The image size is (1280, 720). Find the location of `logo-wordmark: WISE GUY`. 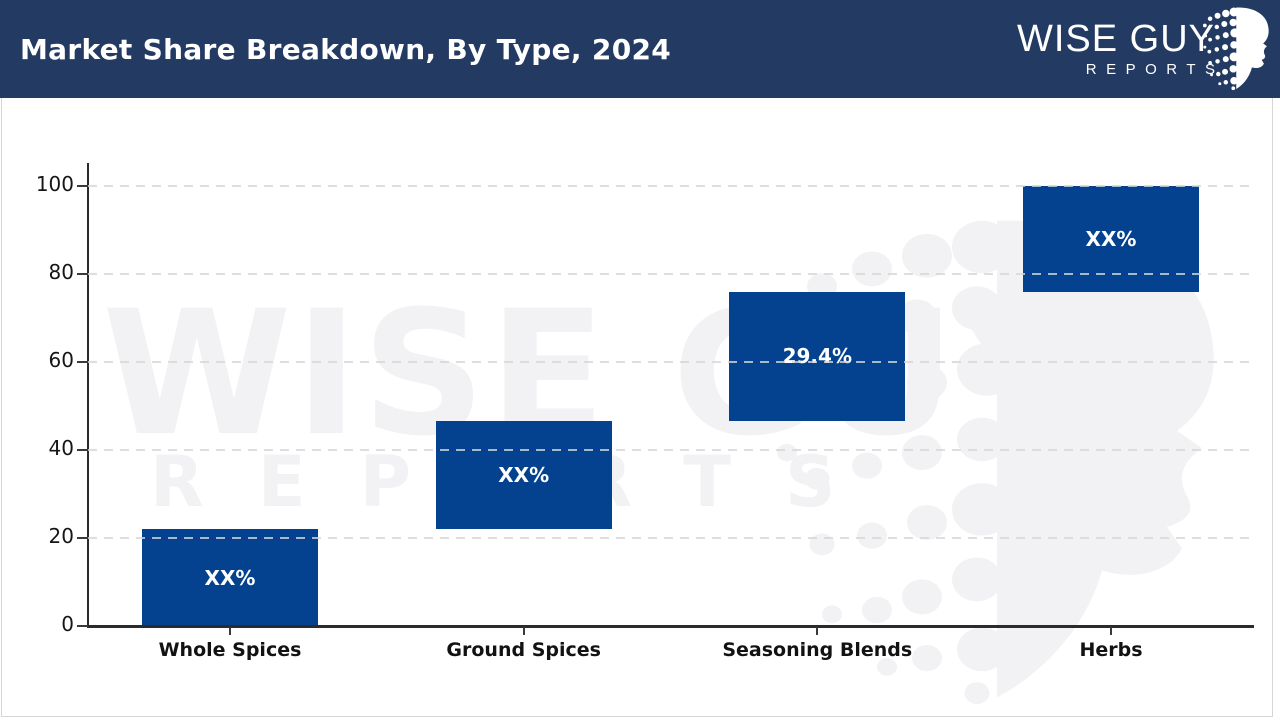

logo-wordmark: WISE GUY is located at coordinates (1115, 39).